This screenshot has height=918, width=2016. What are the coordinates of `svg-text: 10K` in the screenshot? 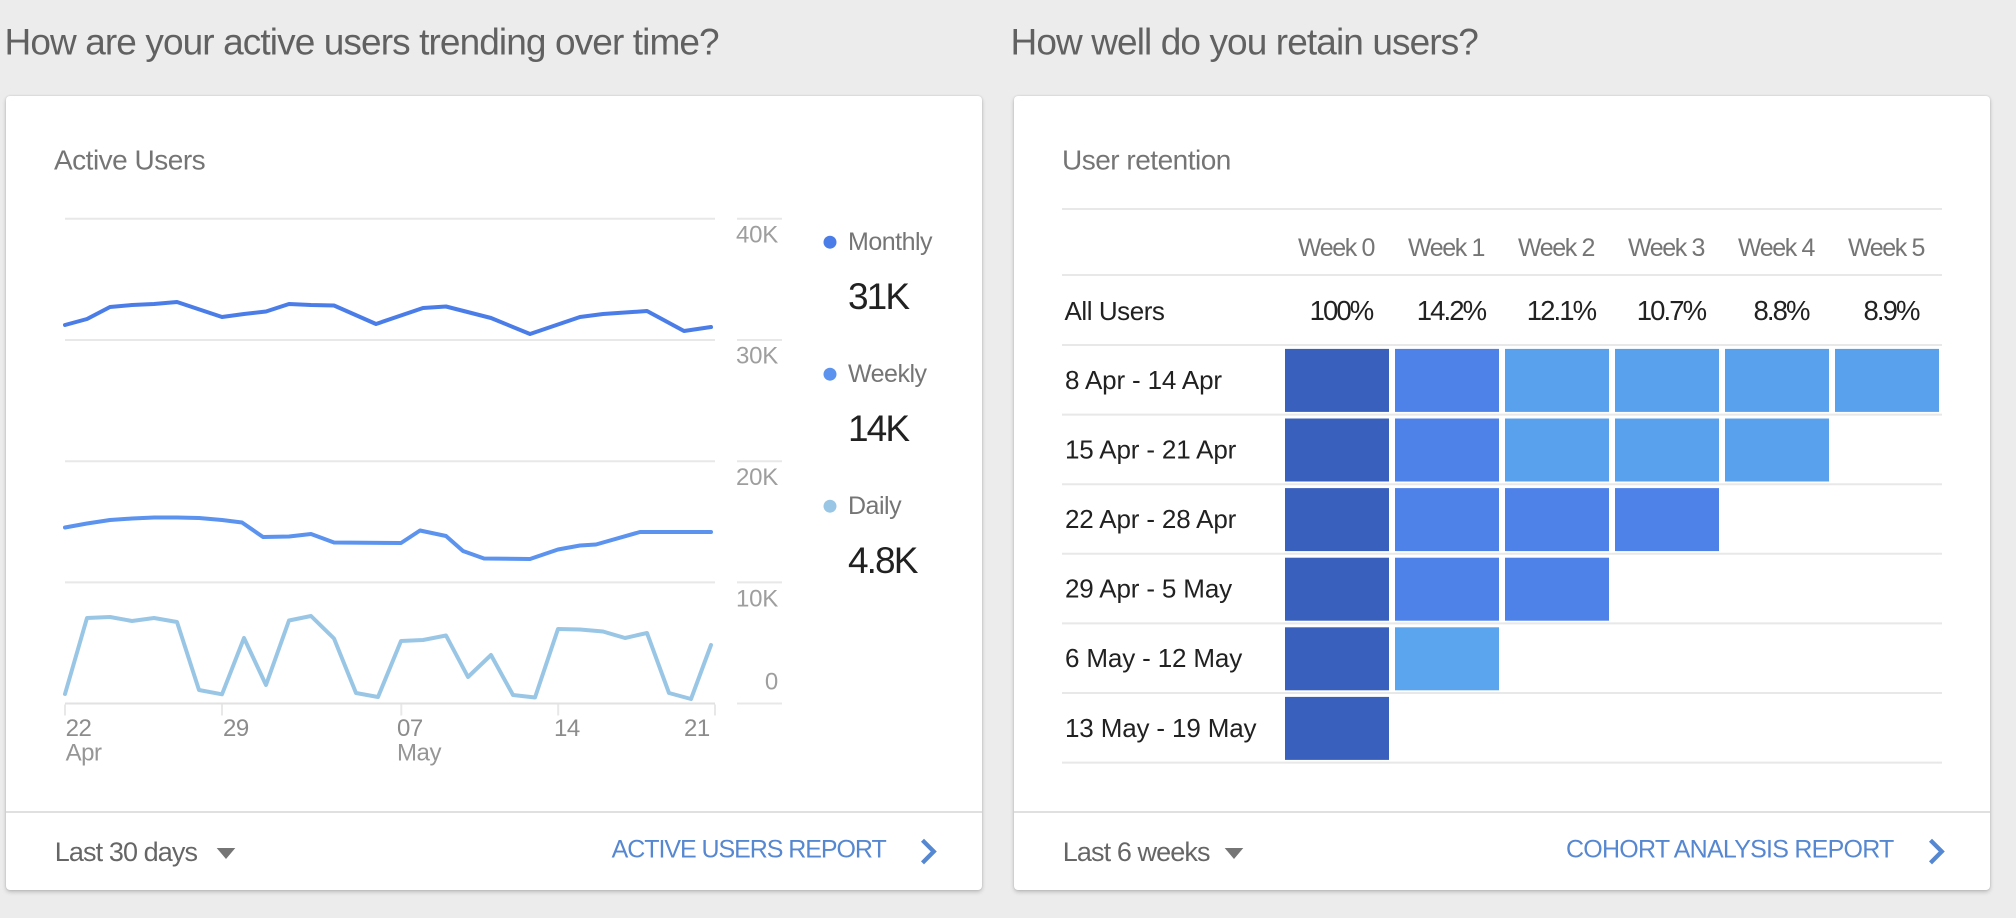 It's located at (757, 598).